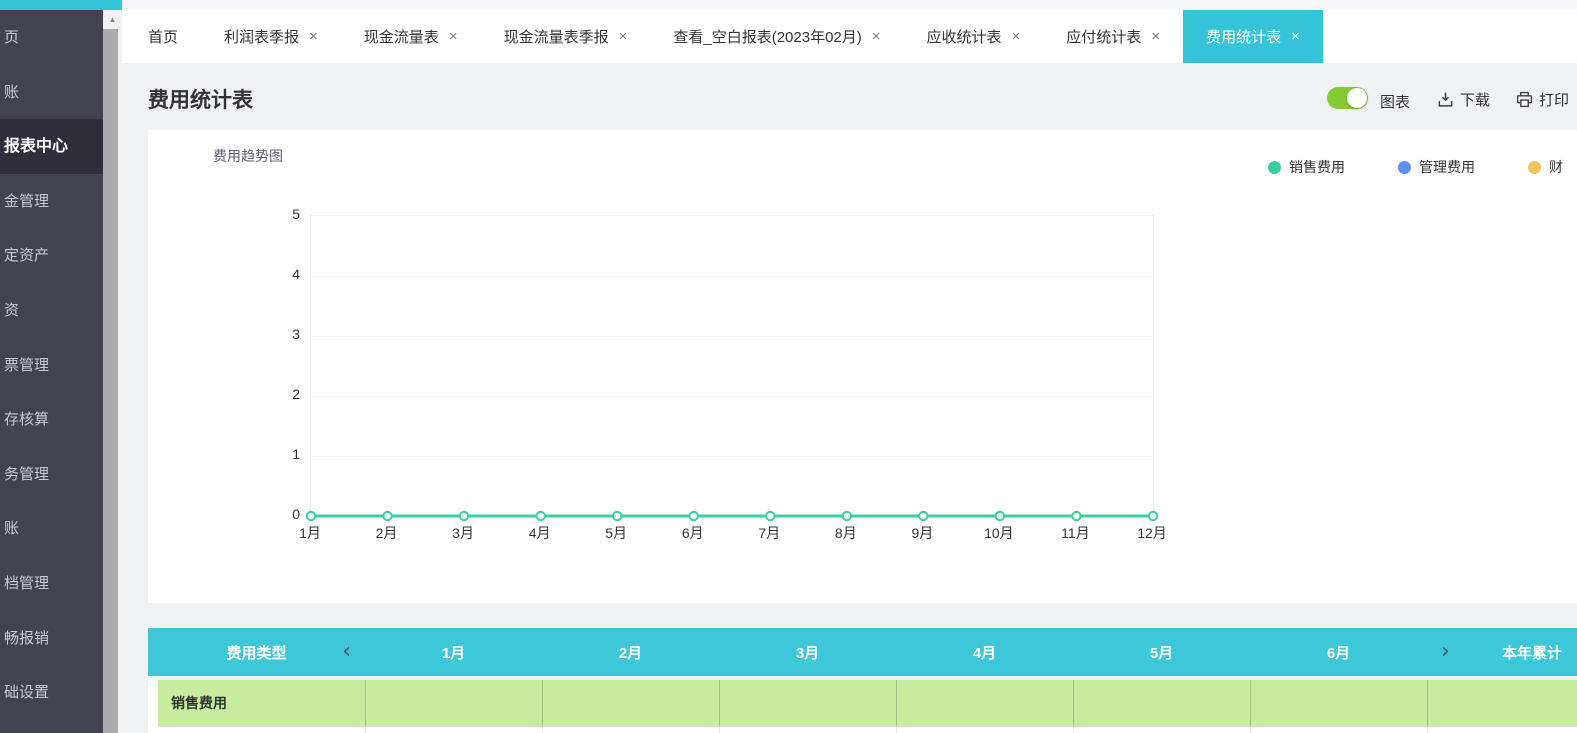  What do you see at coordinates (1306, 167) in the screenshot?
I see `legend-item: 销售费用` at bounding box center [1306, 167].